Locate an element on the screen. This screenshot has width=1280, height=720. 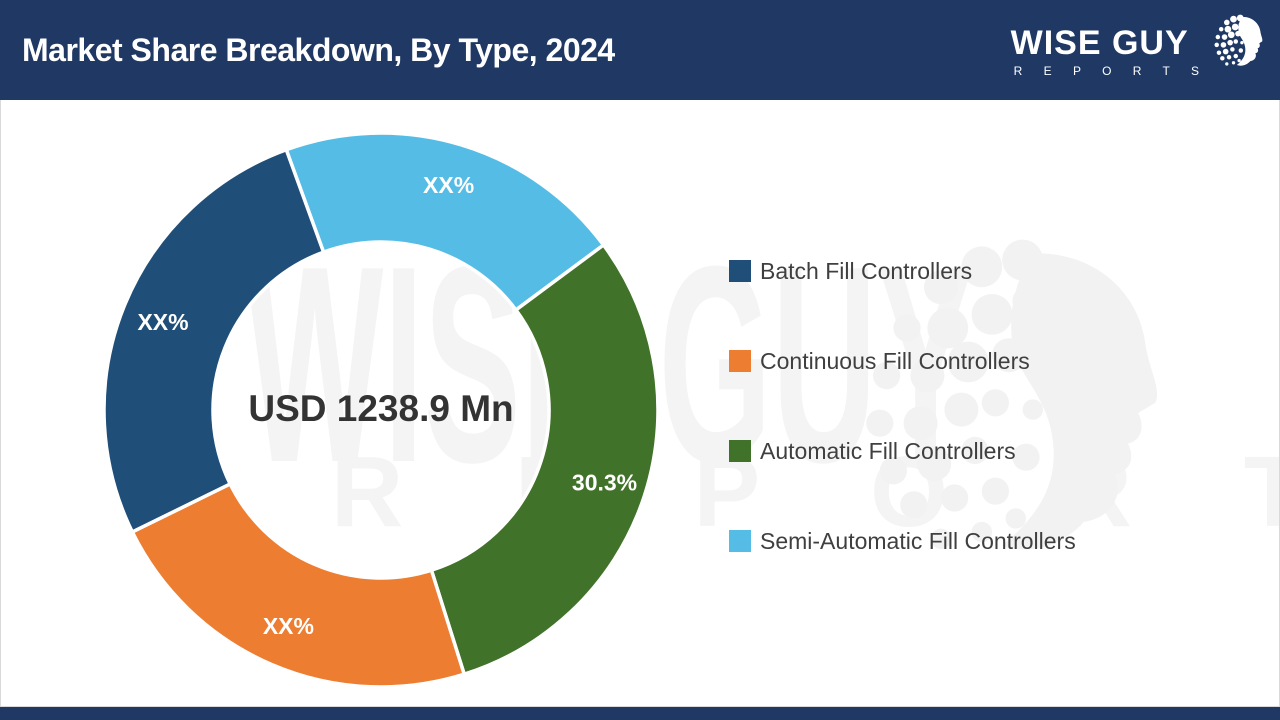
legend-item-continuous: Continuous Fill Controllers is located at coordinates (902, 361).